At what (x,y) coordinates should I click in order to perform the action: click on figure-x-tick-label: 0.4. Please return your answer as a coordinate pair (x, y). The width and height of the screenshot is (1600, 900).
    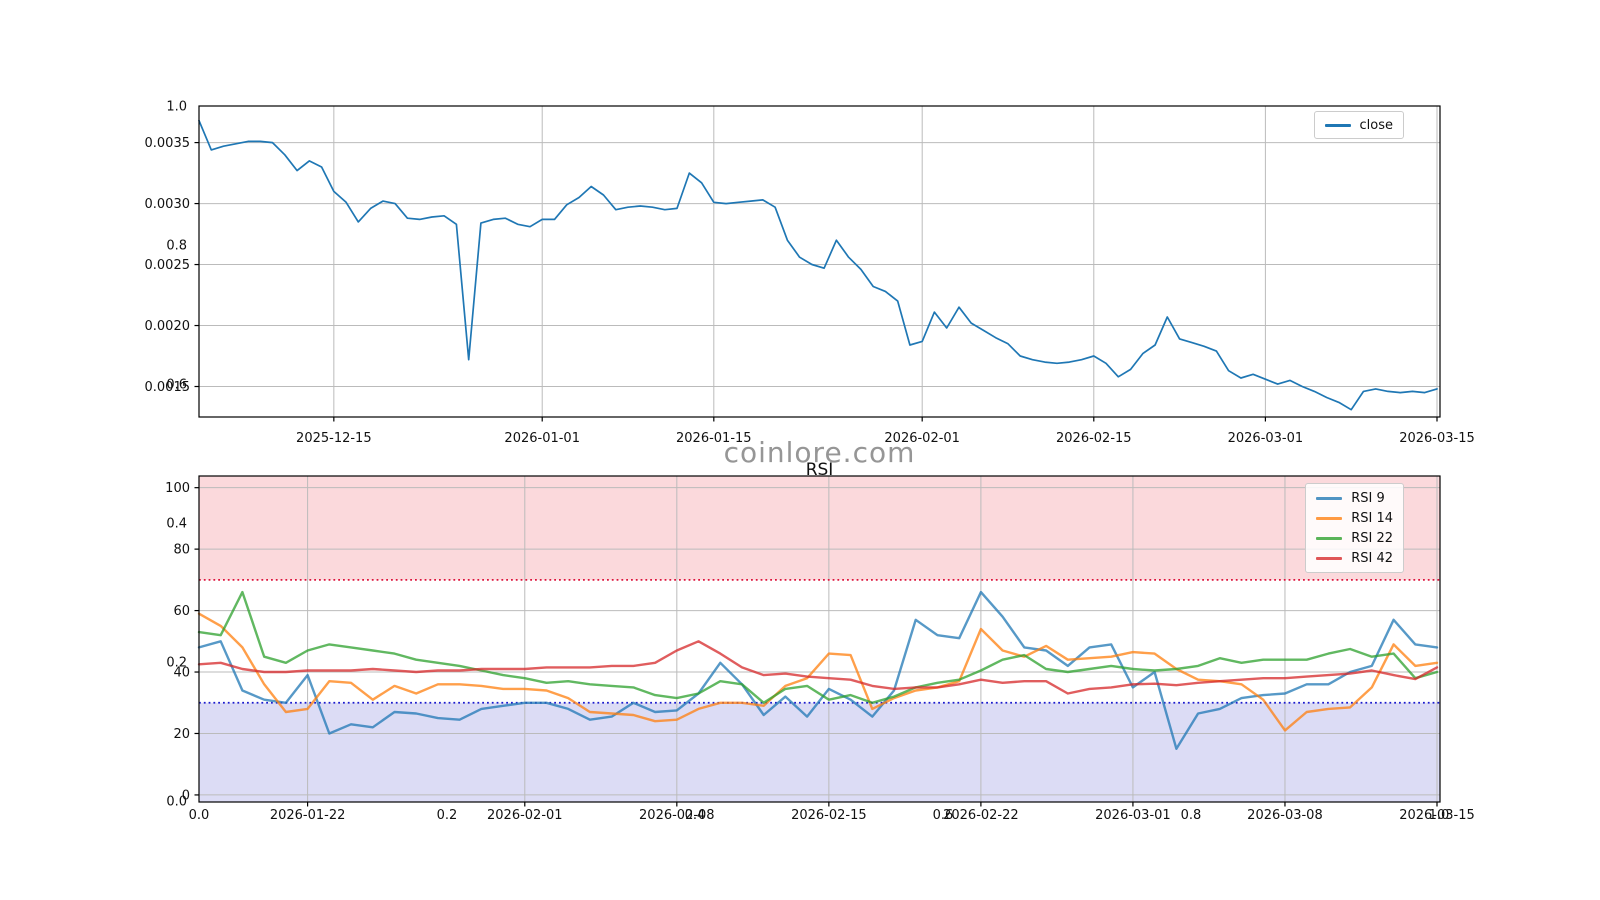
    Looking at the image, I should click on (695, 815).